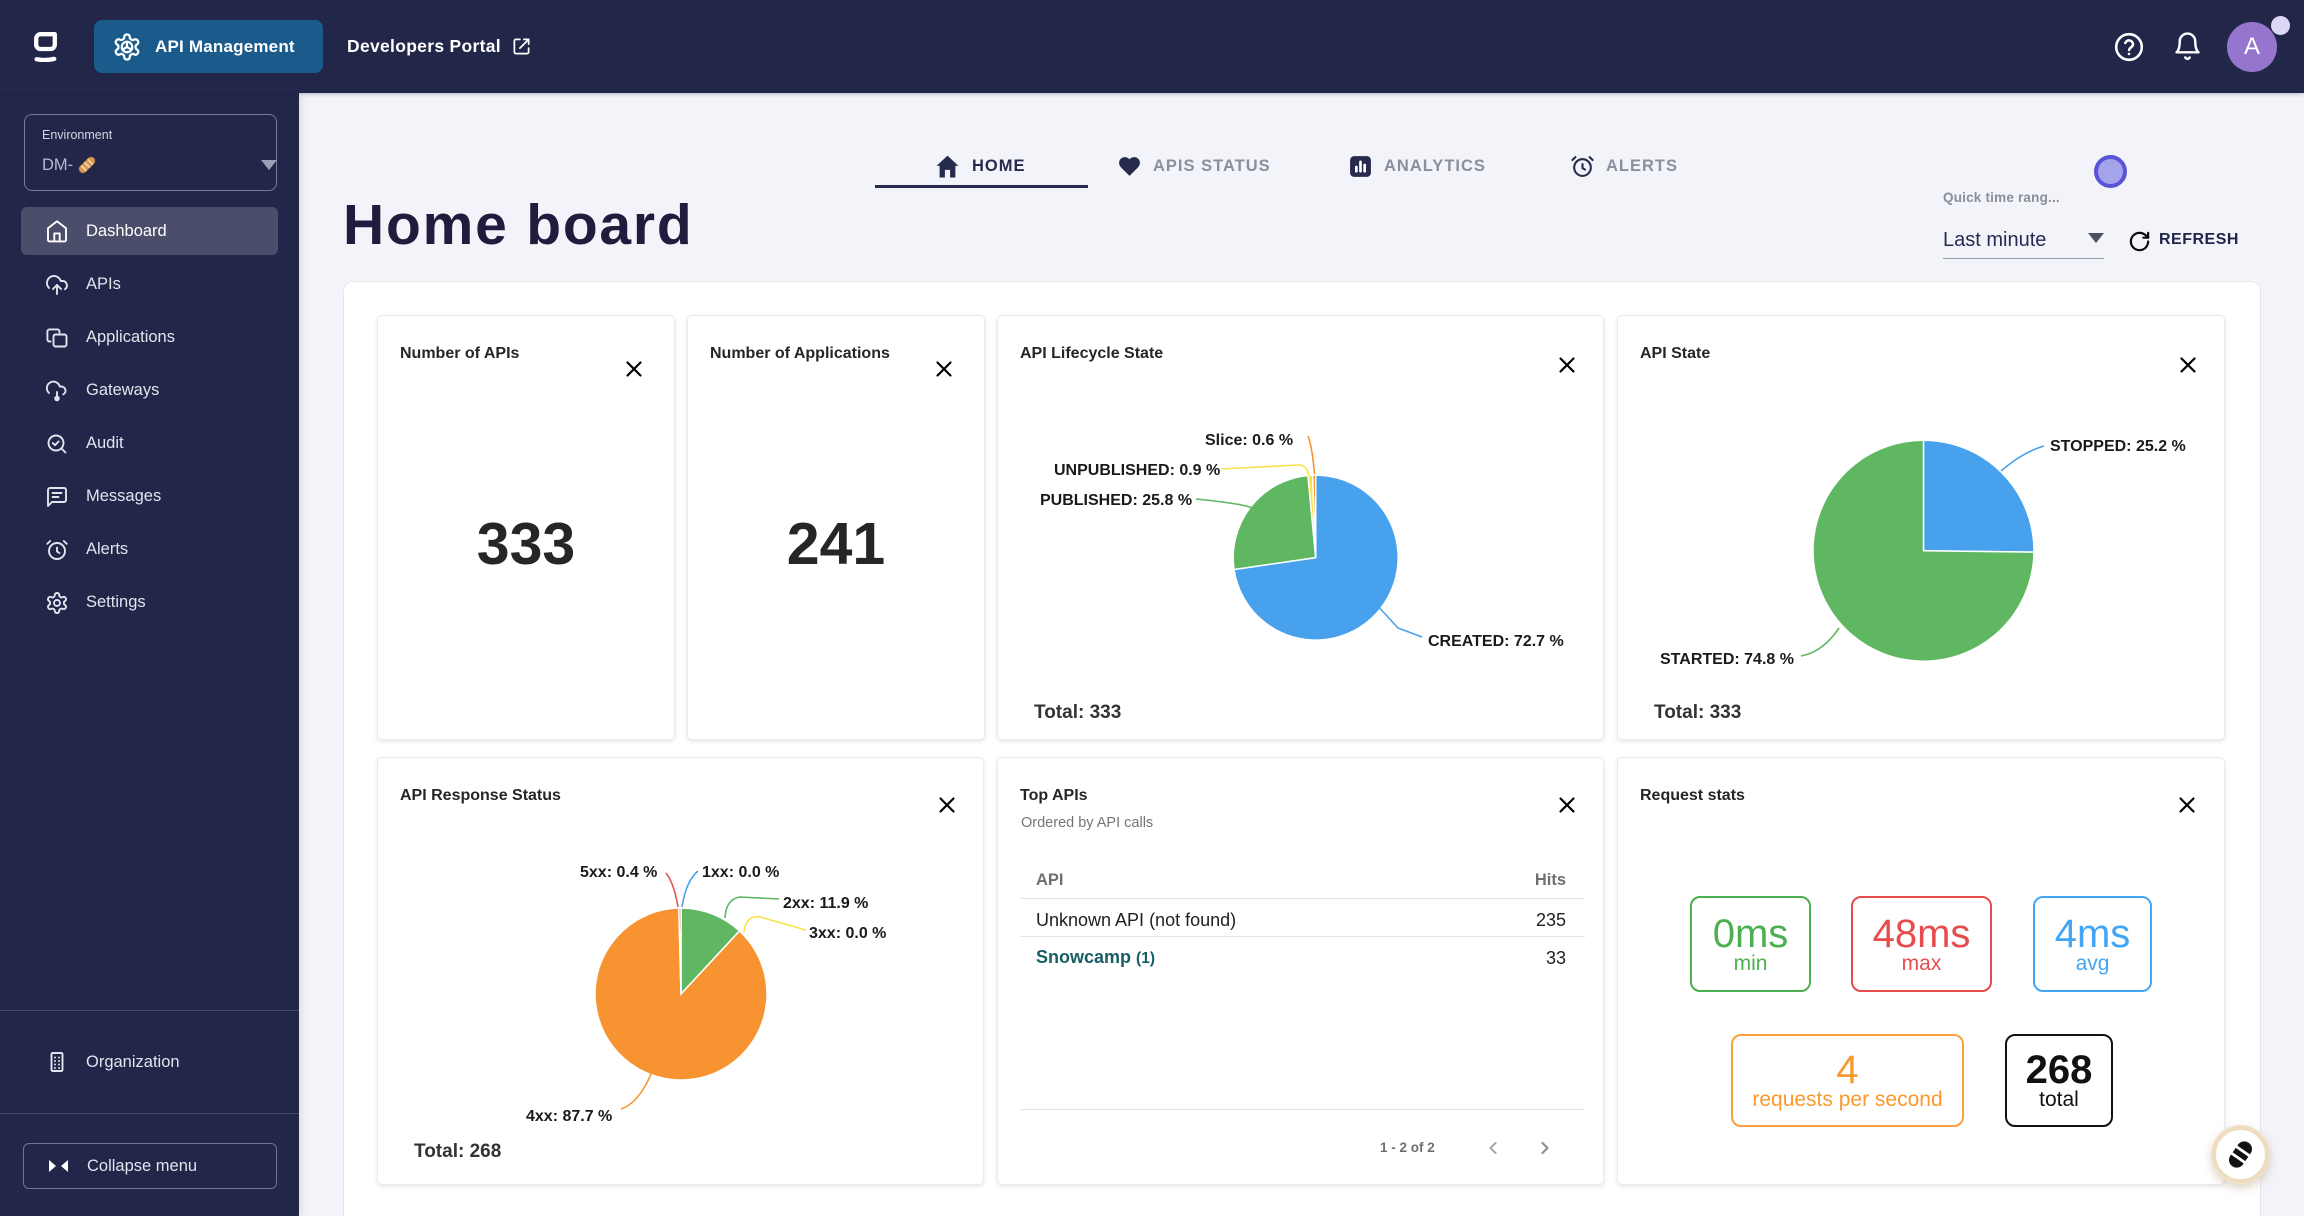  What do you see at coordinates (1137, 470) in the screenshot?
I see `svg-text: UNPUBLISHED: 0.9 %` at bounding box center [1137, 470].